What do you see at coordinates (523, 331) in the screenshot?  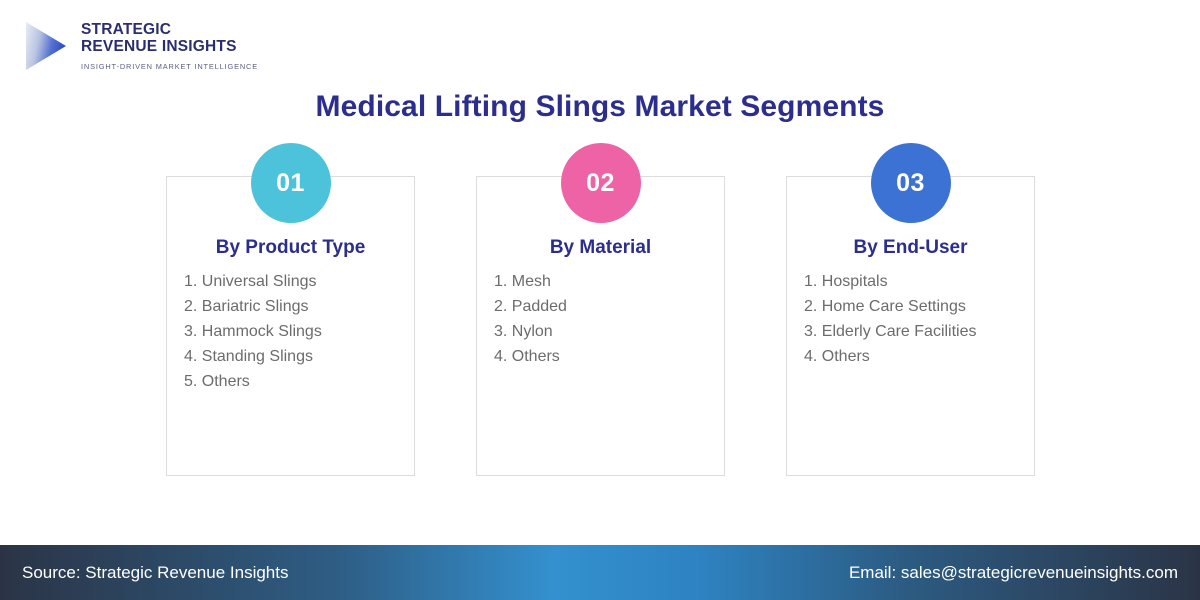 I see `list-item: 3. Nylon` at bounding box center [523, 331].